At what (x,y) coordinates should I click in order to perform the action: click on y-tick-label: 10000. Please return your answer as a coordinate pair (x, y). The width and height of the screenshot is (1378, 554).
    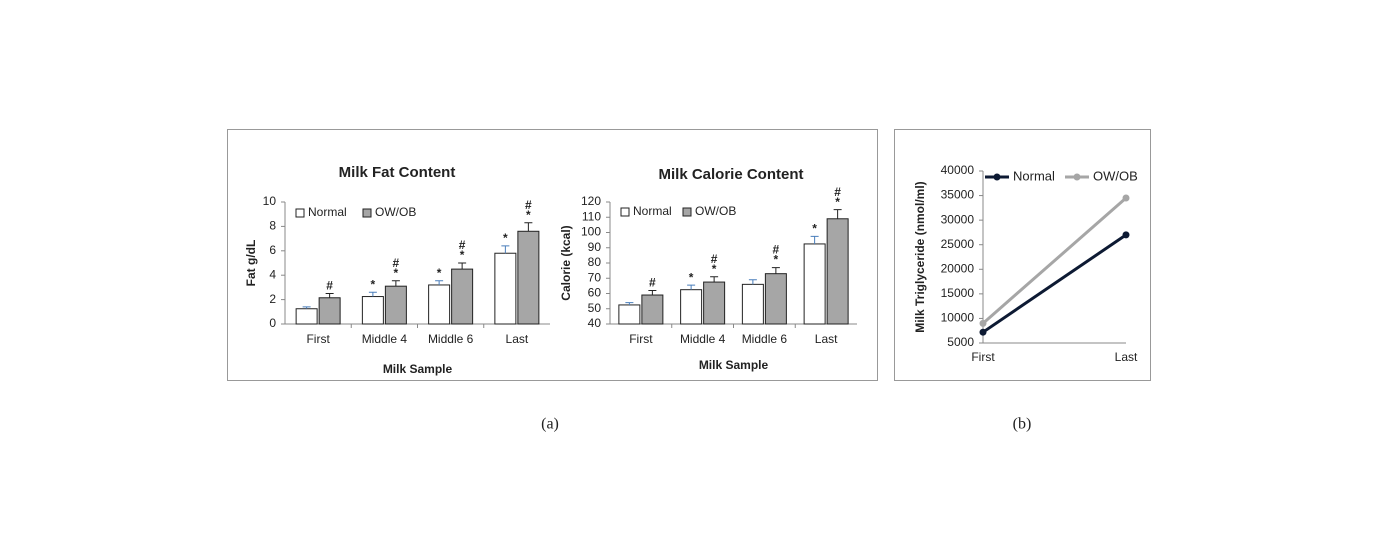
    Looking at the image, I should click on (958, 318).